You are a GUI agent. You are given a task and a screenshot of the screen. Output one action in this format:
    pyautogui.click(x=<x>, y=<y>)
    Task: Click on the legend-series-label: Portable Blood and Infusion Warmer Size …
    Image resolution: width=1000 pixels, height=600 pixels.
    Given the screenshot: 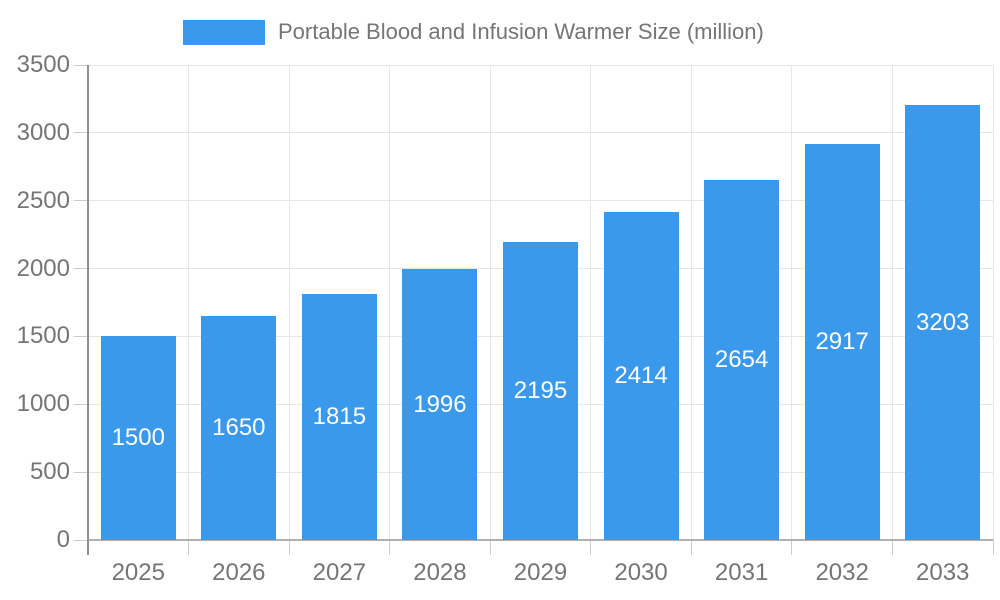 What is the action you would take?
    pyautogui.click(x=521, y=31)
    